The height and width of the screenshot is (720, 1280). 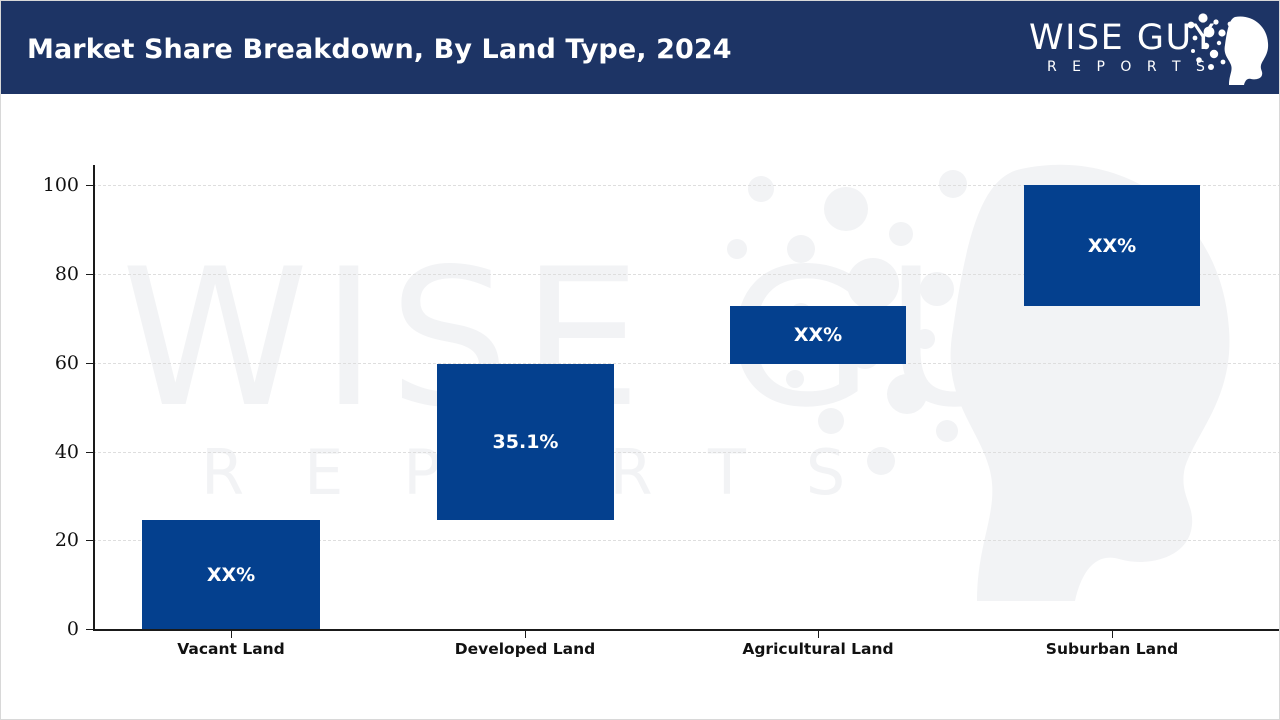 What do you see at coordinates (231, 633) in the screenshot?
I see `x-tick-vacant-land` at bounding box center [231, 633].